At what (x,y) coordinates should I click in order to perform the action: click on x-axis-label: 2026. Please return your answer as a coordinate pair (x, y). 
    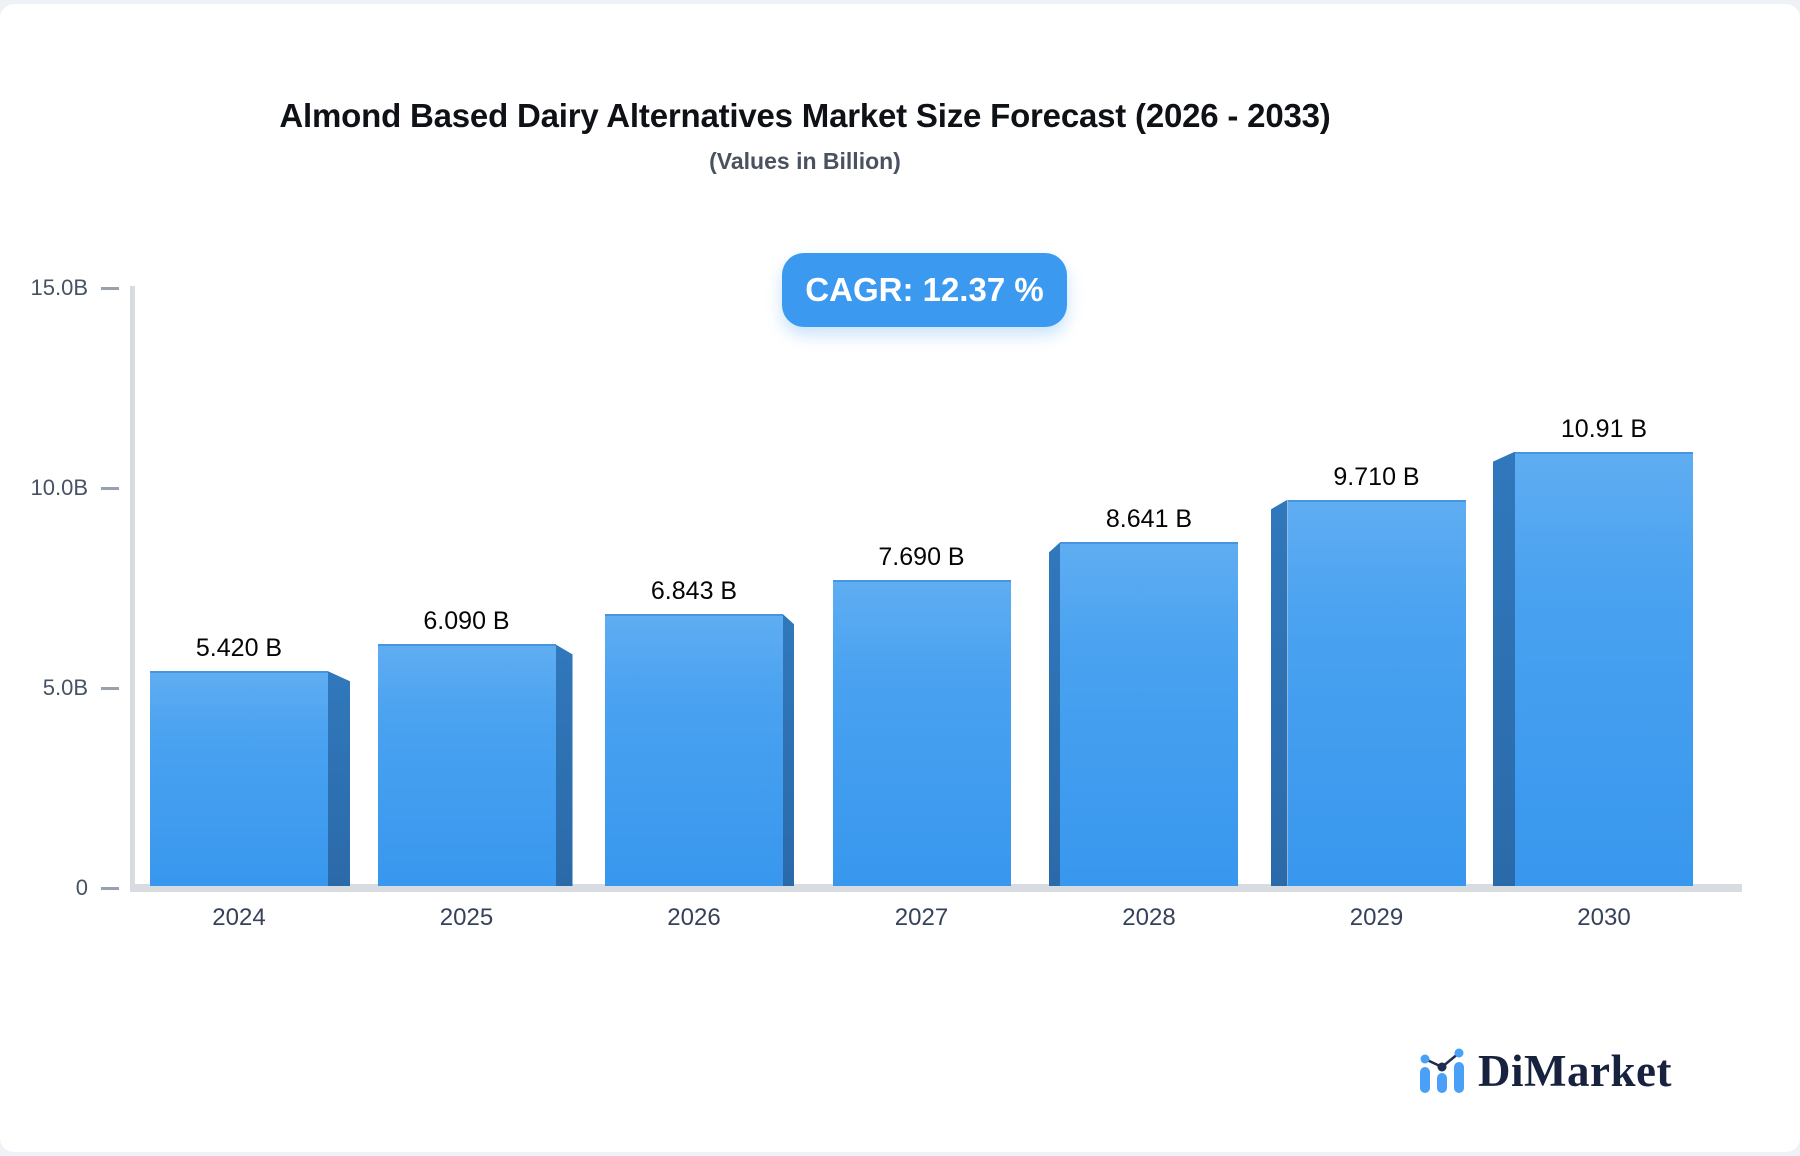
    Looking at the image, I should click on (694, 917).